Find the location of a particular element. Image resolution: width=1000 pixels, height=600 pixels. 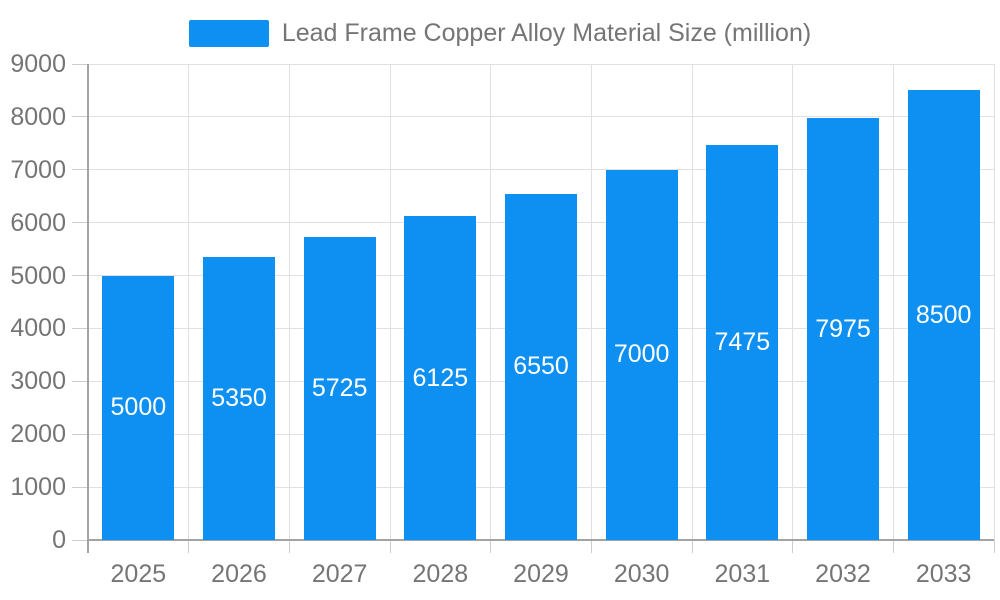

bar-2029: 6550 is located at coordinates (541, 366).